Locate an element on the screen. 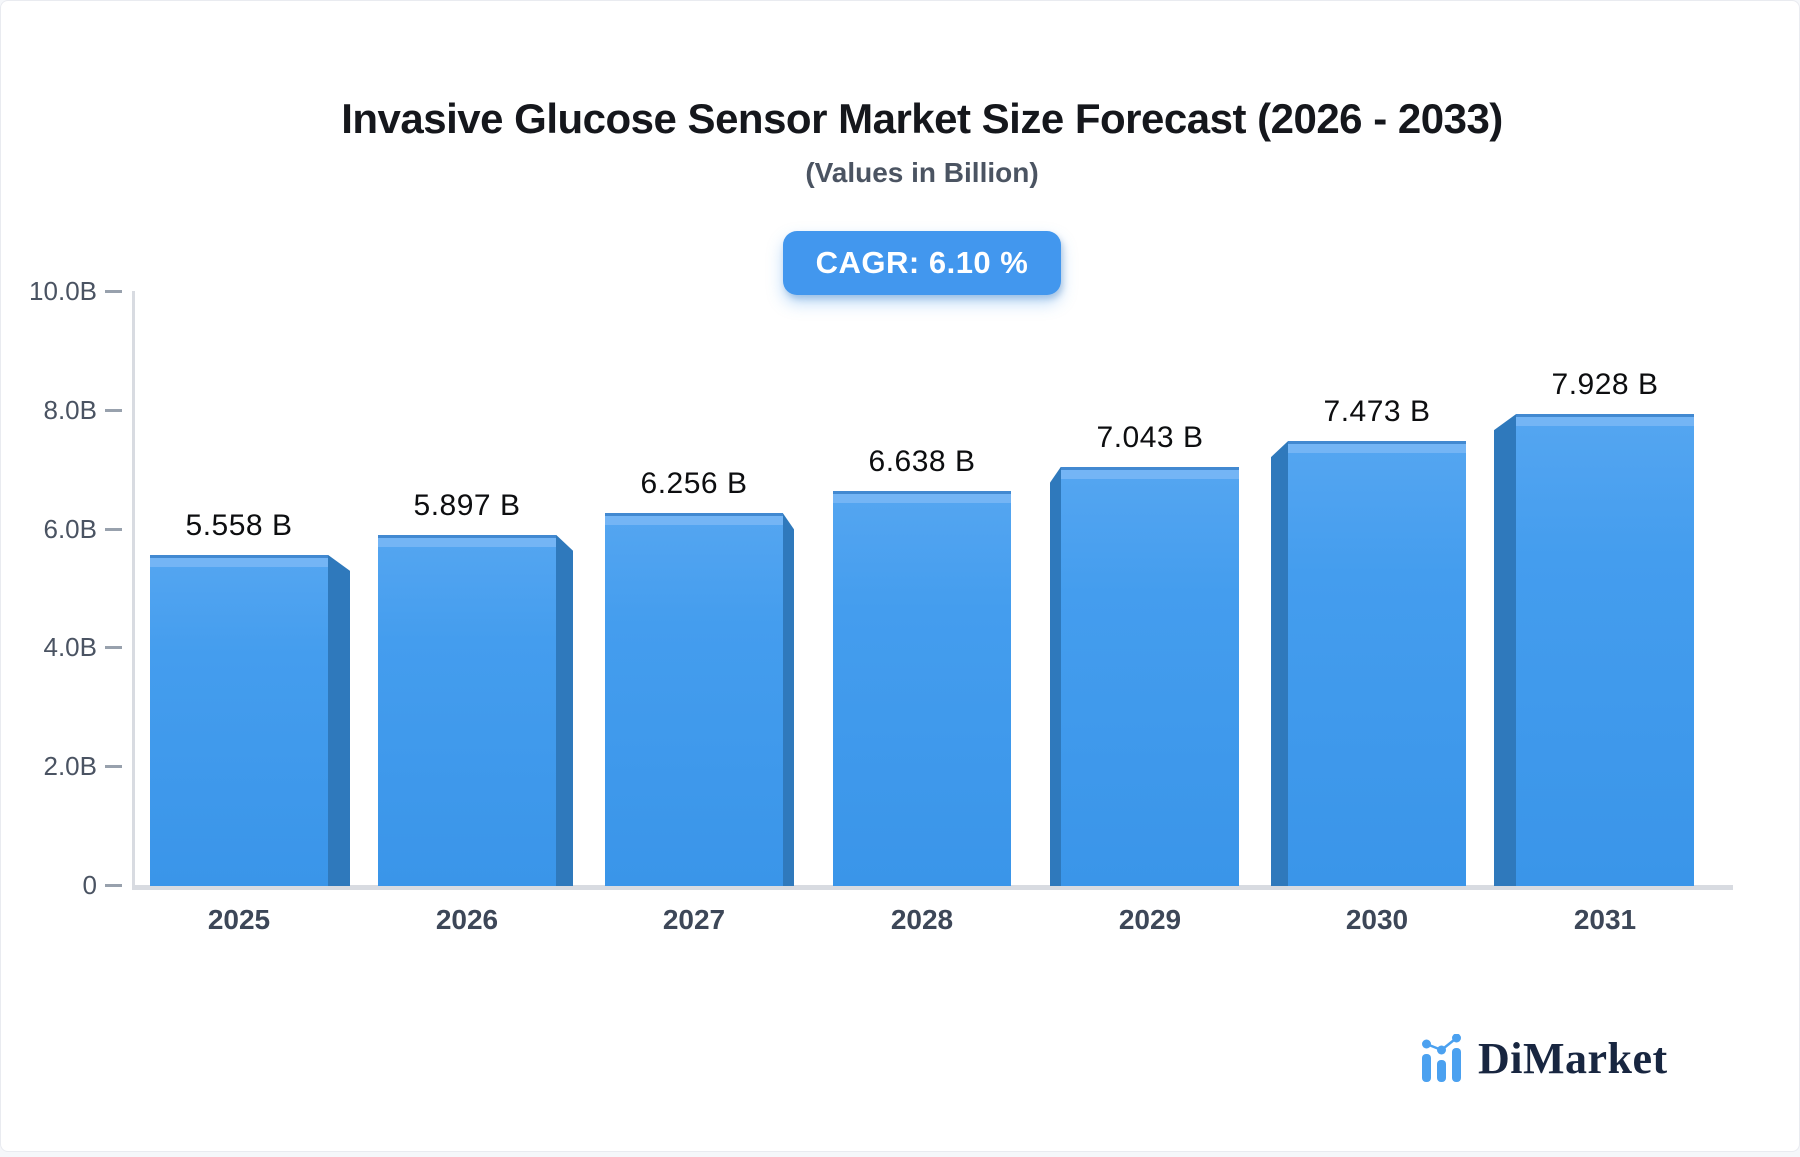 The height and width of the screenshot is (1157, 1800). bar-value-label: 6.256 B is located at coordinates (694, 484).